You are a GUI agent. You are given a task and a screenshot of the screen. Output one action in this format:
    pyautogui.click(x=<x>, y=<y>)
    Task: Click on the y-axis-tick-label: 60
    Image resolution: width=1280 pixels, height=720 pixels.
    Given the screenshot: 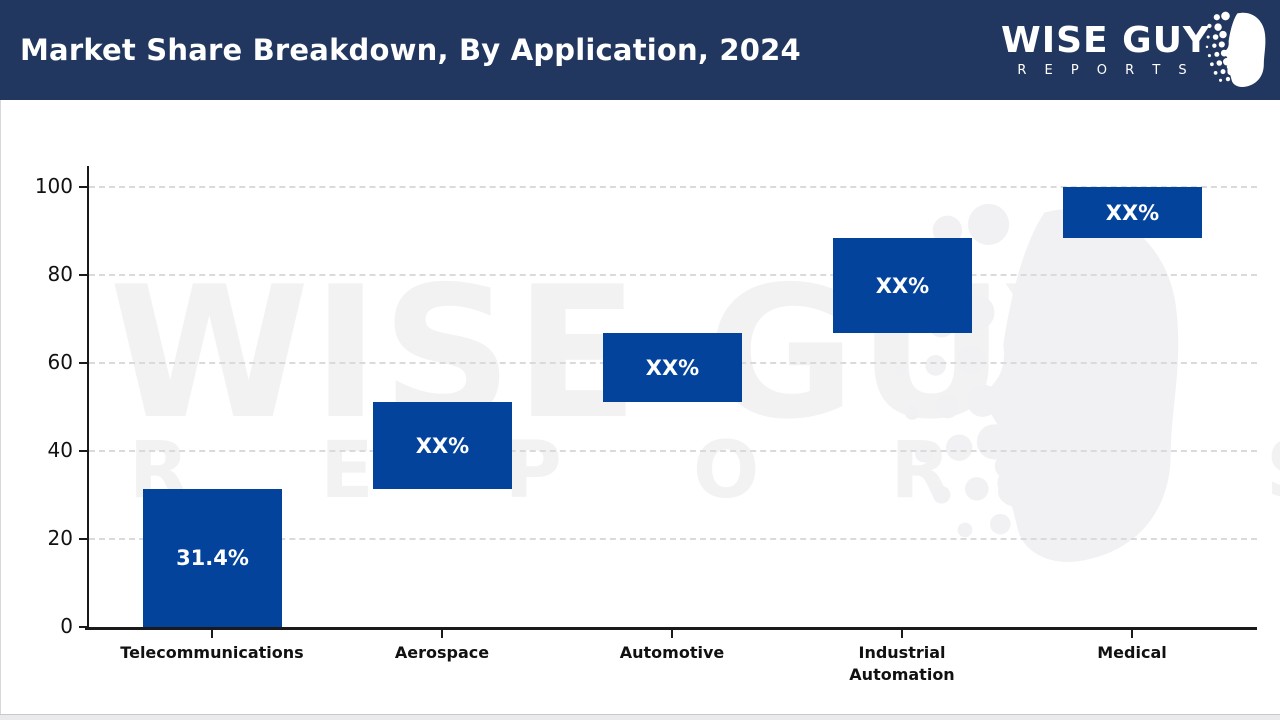 What is the action you would take?
    pyautogui.click(x=60, y=362)
    